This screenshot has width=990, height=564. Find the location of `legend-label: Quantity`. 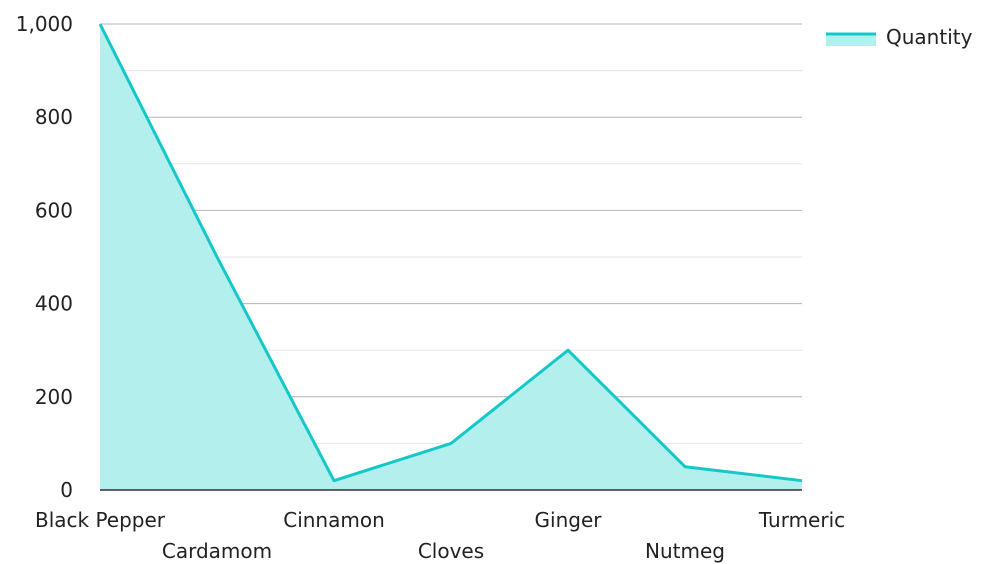

legend-label: Quantity is located at coordinates (929, 37).